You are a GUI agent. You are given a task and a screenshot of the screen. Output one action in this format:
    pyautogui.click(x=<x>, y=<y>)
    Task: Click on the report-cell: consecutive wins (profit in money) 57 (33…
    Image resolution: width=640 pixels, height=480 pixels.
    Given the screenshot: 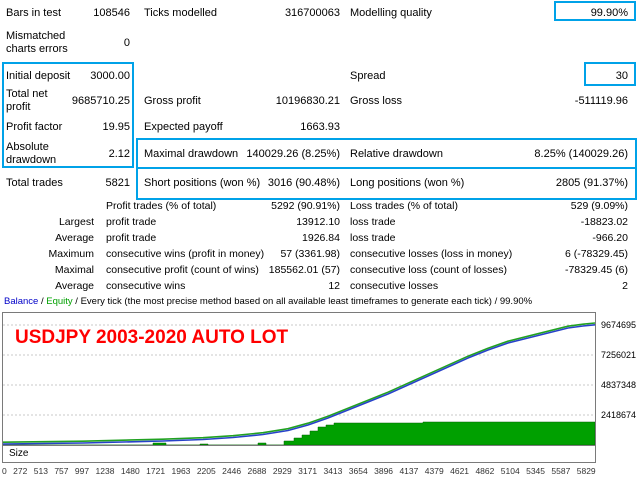 What is the action you would take?
    pyautogui.click(x=218, y=254)
    